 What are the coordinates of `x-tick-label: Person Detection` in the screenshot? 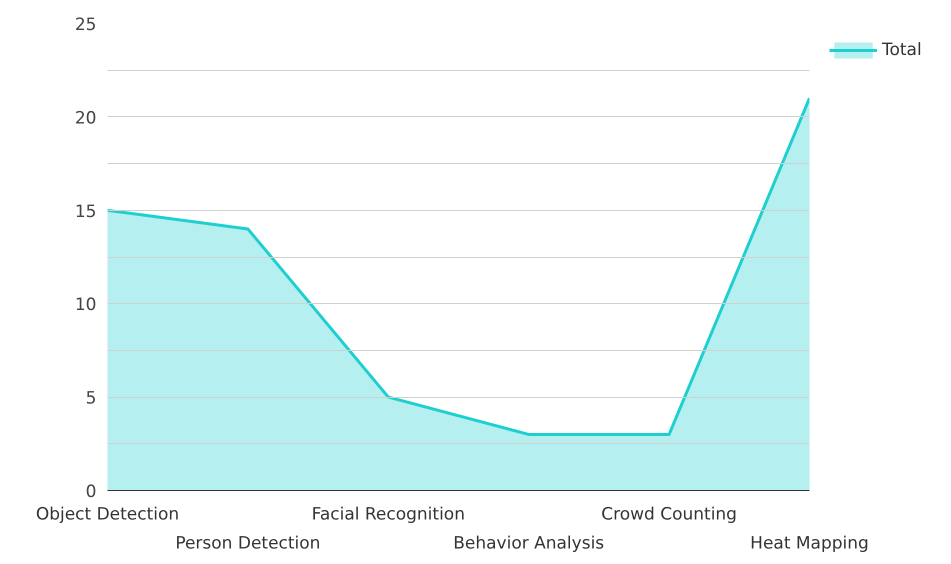 It's located at (247, 544).